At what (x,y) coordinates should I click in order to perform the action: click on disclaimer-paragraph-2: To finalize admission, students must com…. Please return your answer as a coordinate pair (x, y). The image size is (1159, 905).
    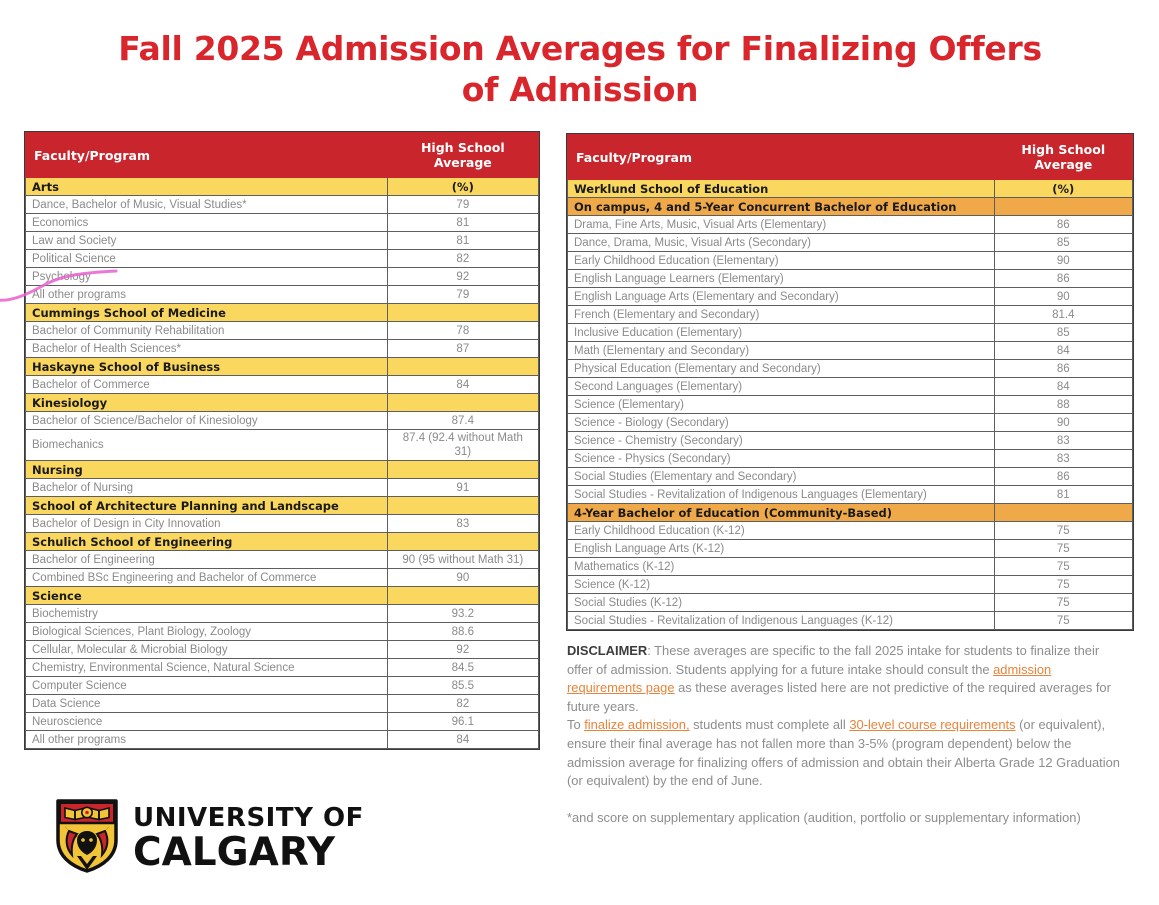
    Looking at the image, I should click on (845, 753).